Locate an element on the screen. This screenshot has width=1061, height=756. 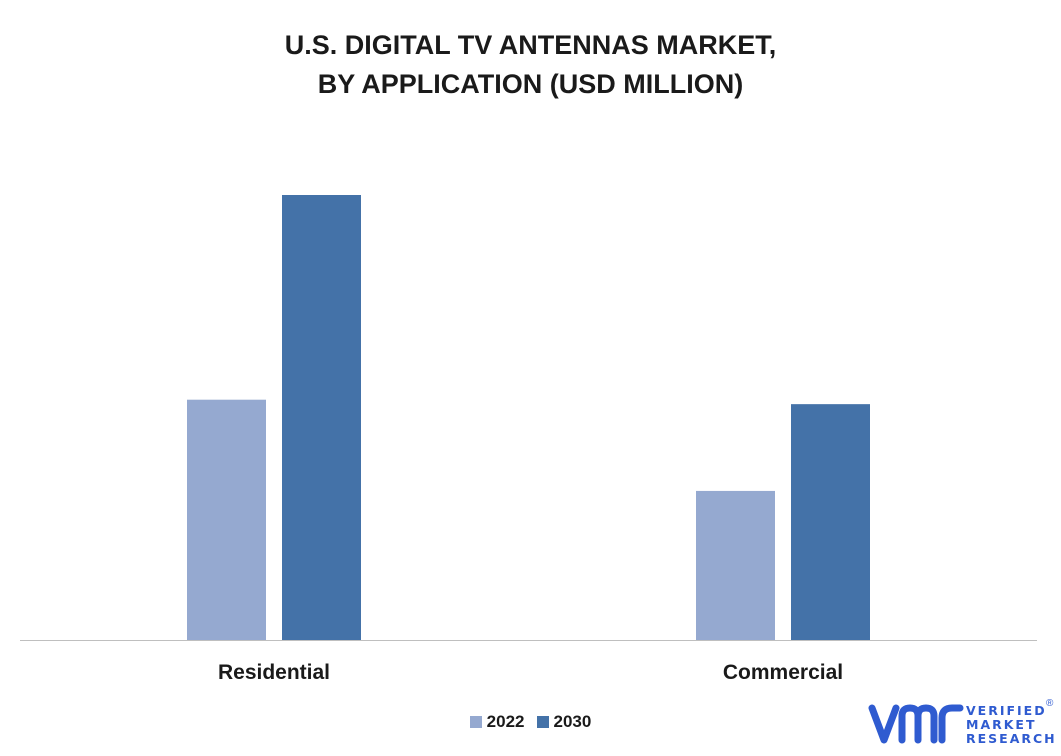
bar-residential-2030 is located at coordinates (321, 417).